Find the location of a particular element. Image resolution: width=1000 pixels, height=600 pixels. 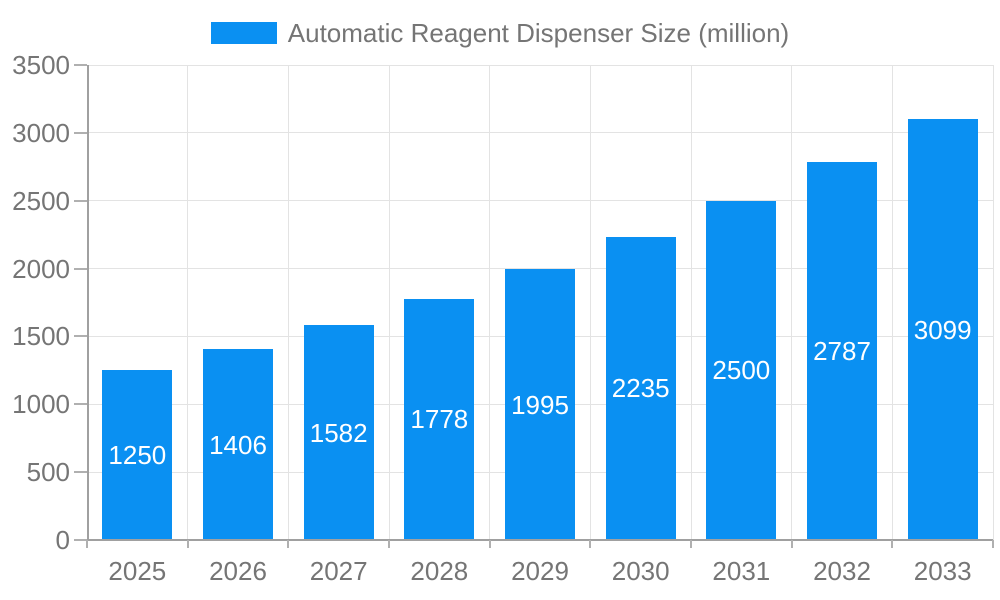

bar-value-label: 1250 is located at coordinates (137, 455).